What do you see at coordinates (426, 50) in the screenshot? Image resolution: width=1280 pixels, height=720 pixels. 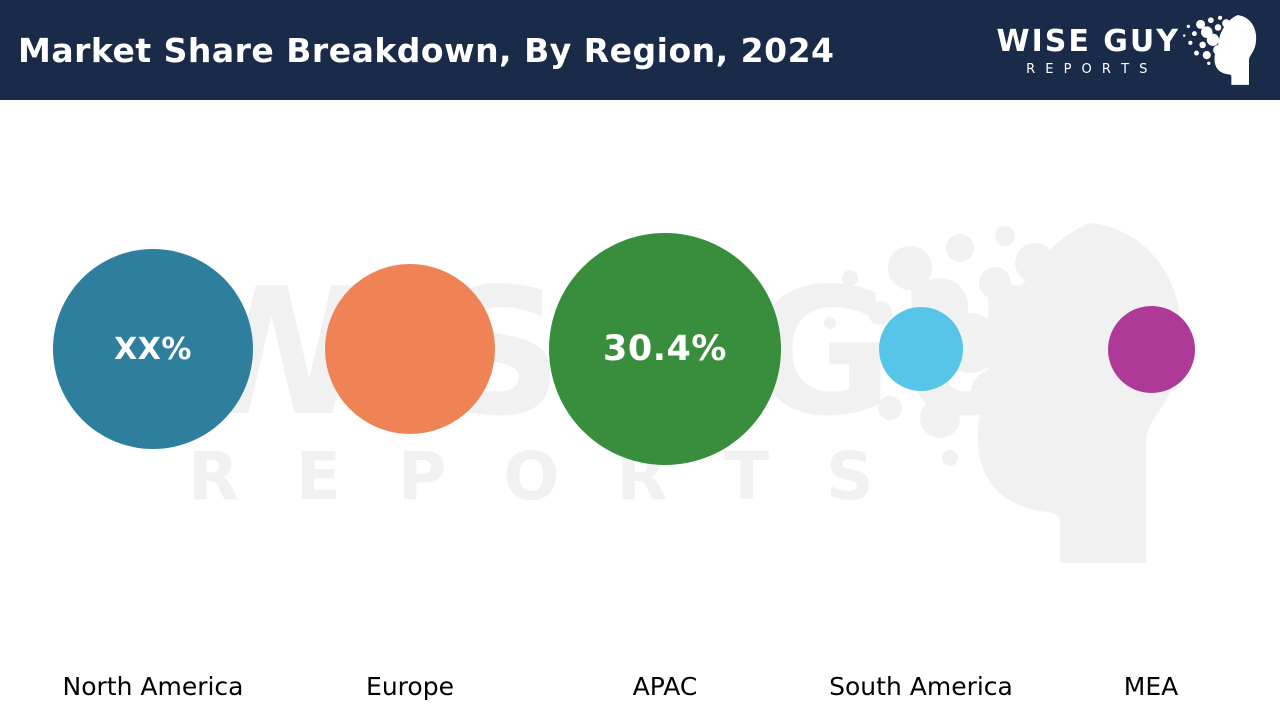 I see `page-title: Market Share Breakdown, By Region, 2024` at bounding box center [426, 50].